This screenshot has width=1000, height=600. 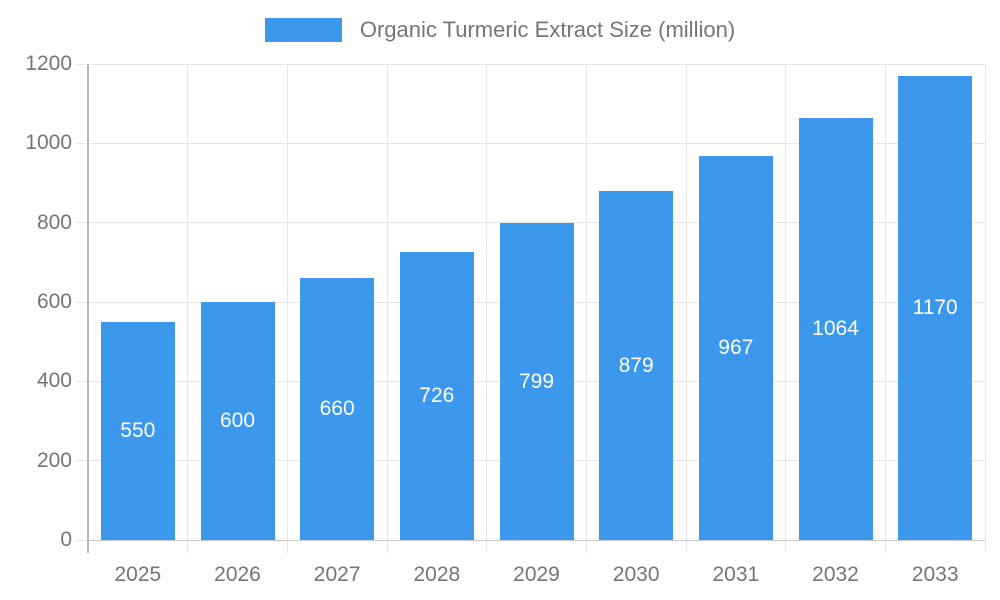 I want to click on y-tick-label: 200, so click(x=54, y=460).